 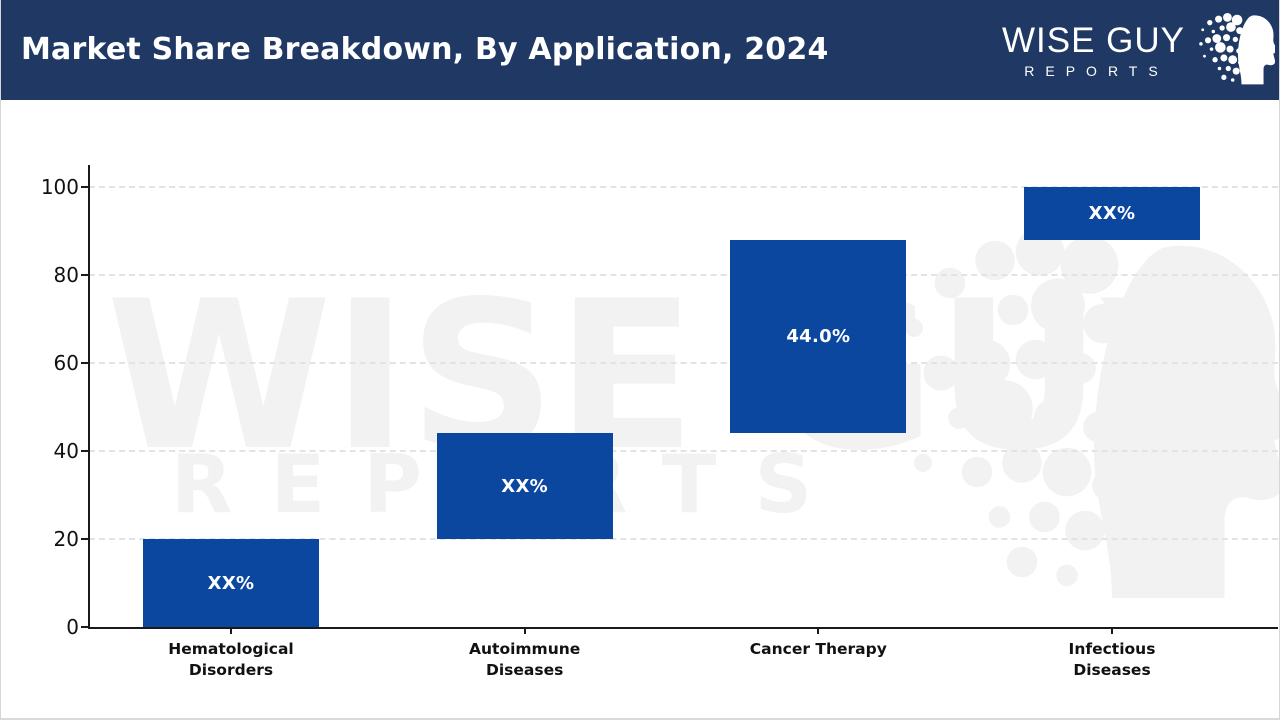 What do you see at coordinates (59, 187) in the screenshot?
I see `y-tick-label: 100` at bounding box center [59, 187].